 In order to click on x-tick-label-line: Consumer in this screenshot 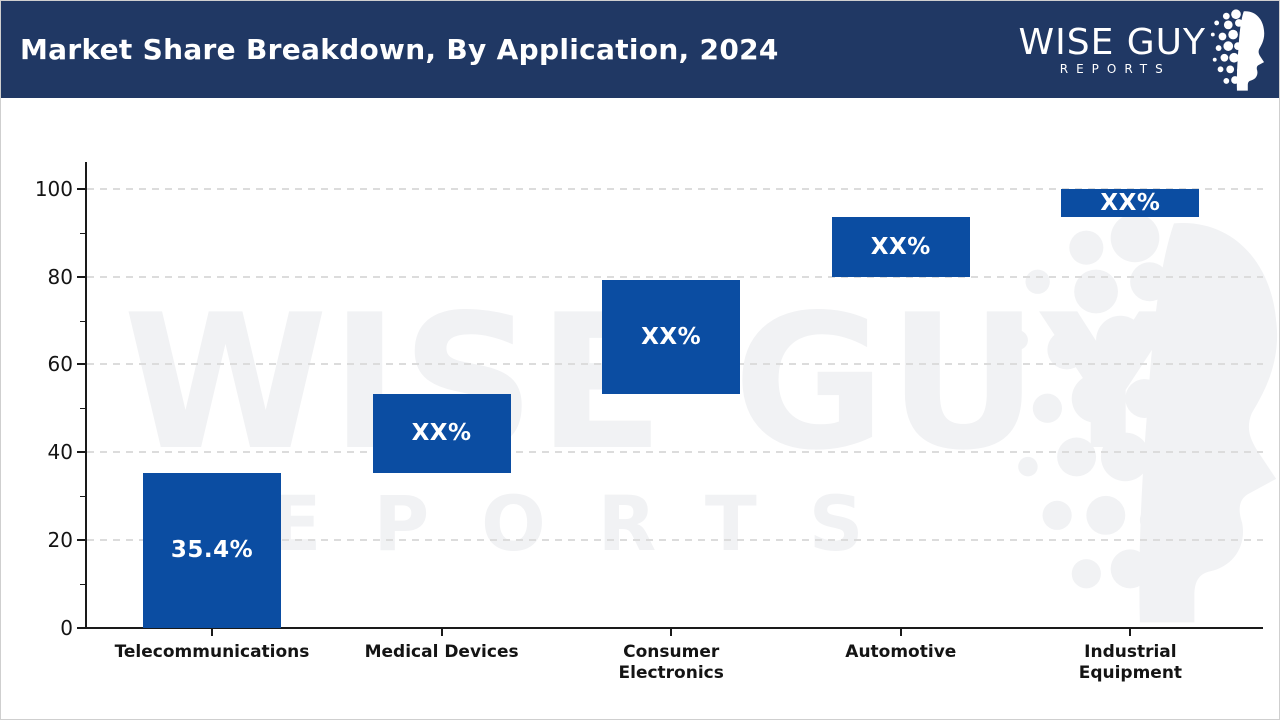, I will do `click(671, 652)`.